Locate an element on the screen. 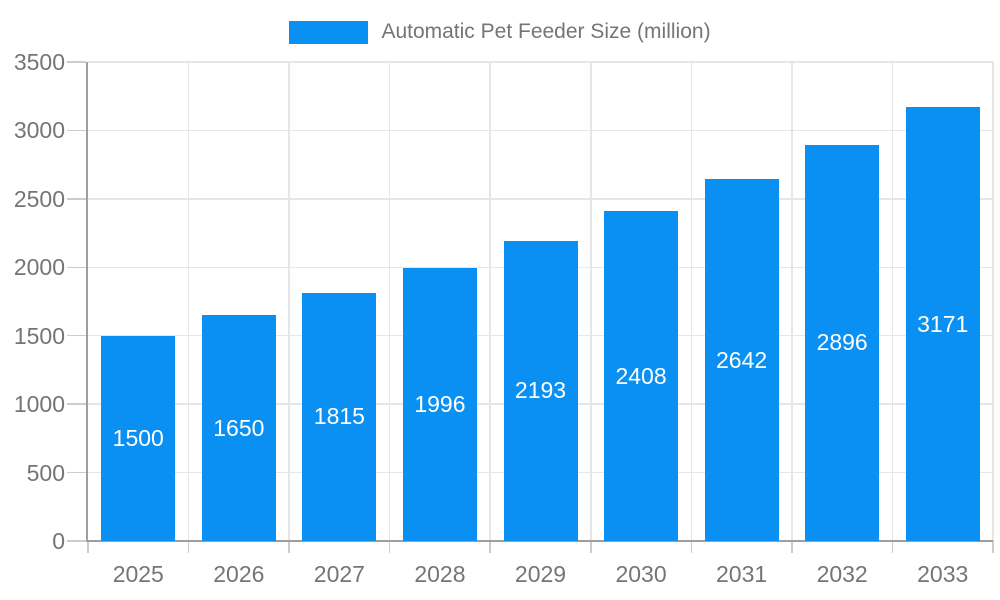 The image size is (1000, 600). bar-value-label: 1650 is located at coordinates (239, 427).